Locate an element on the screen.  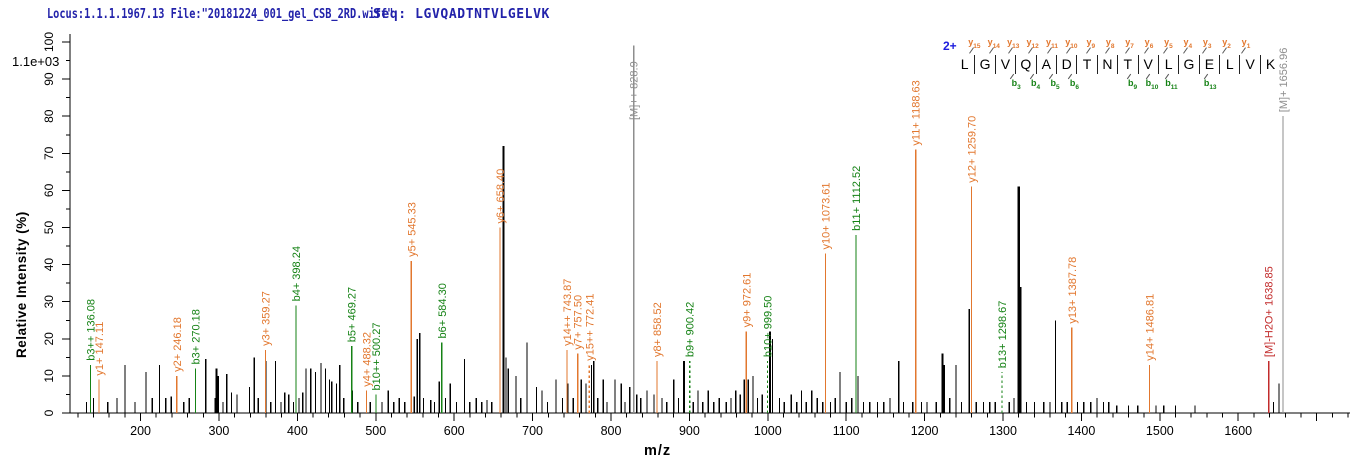
ion-label-y7+: y7+ 757.50 is located at coordinates (579, 322).